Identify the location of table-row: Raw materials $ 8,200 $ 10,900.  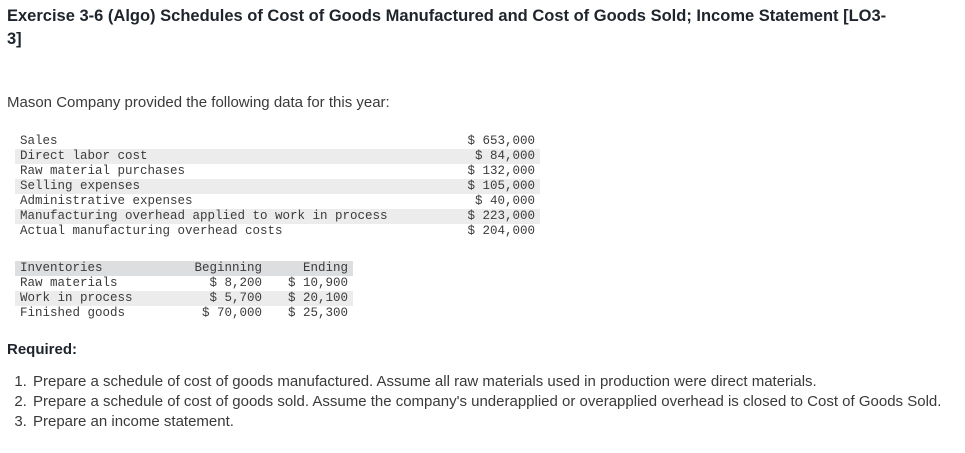
(184, 283).